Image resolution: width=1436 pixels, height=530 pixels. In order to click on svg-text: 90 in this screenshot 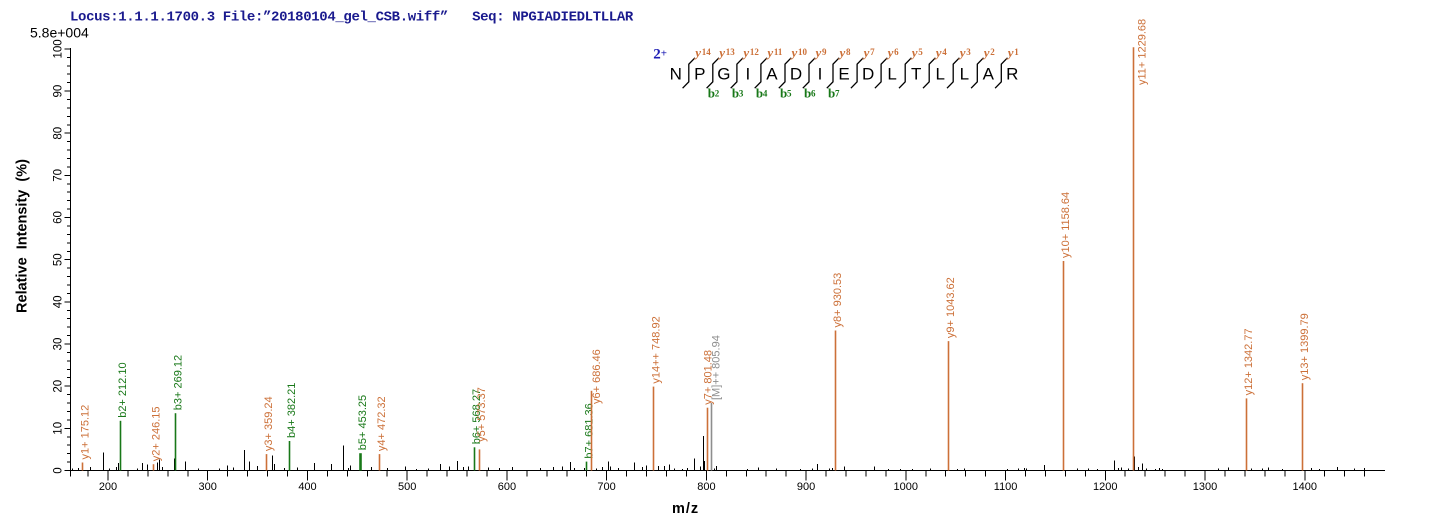, I will do `click(59, 91)`.